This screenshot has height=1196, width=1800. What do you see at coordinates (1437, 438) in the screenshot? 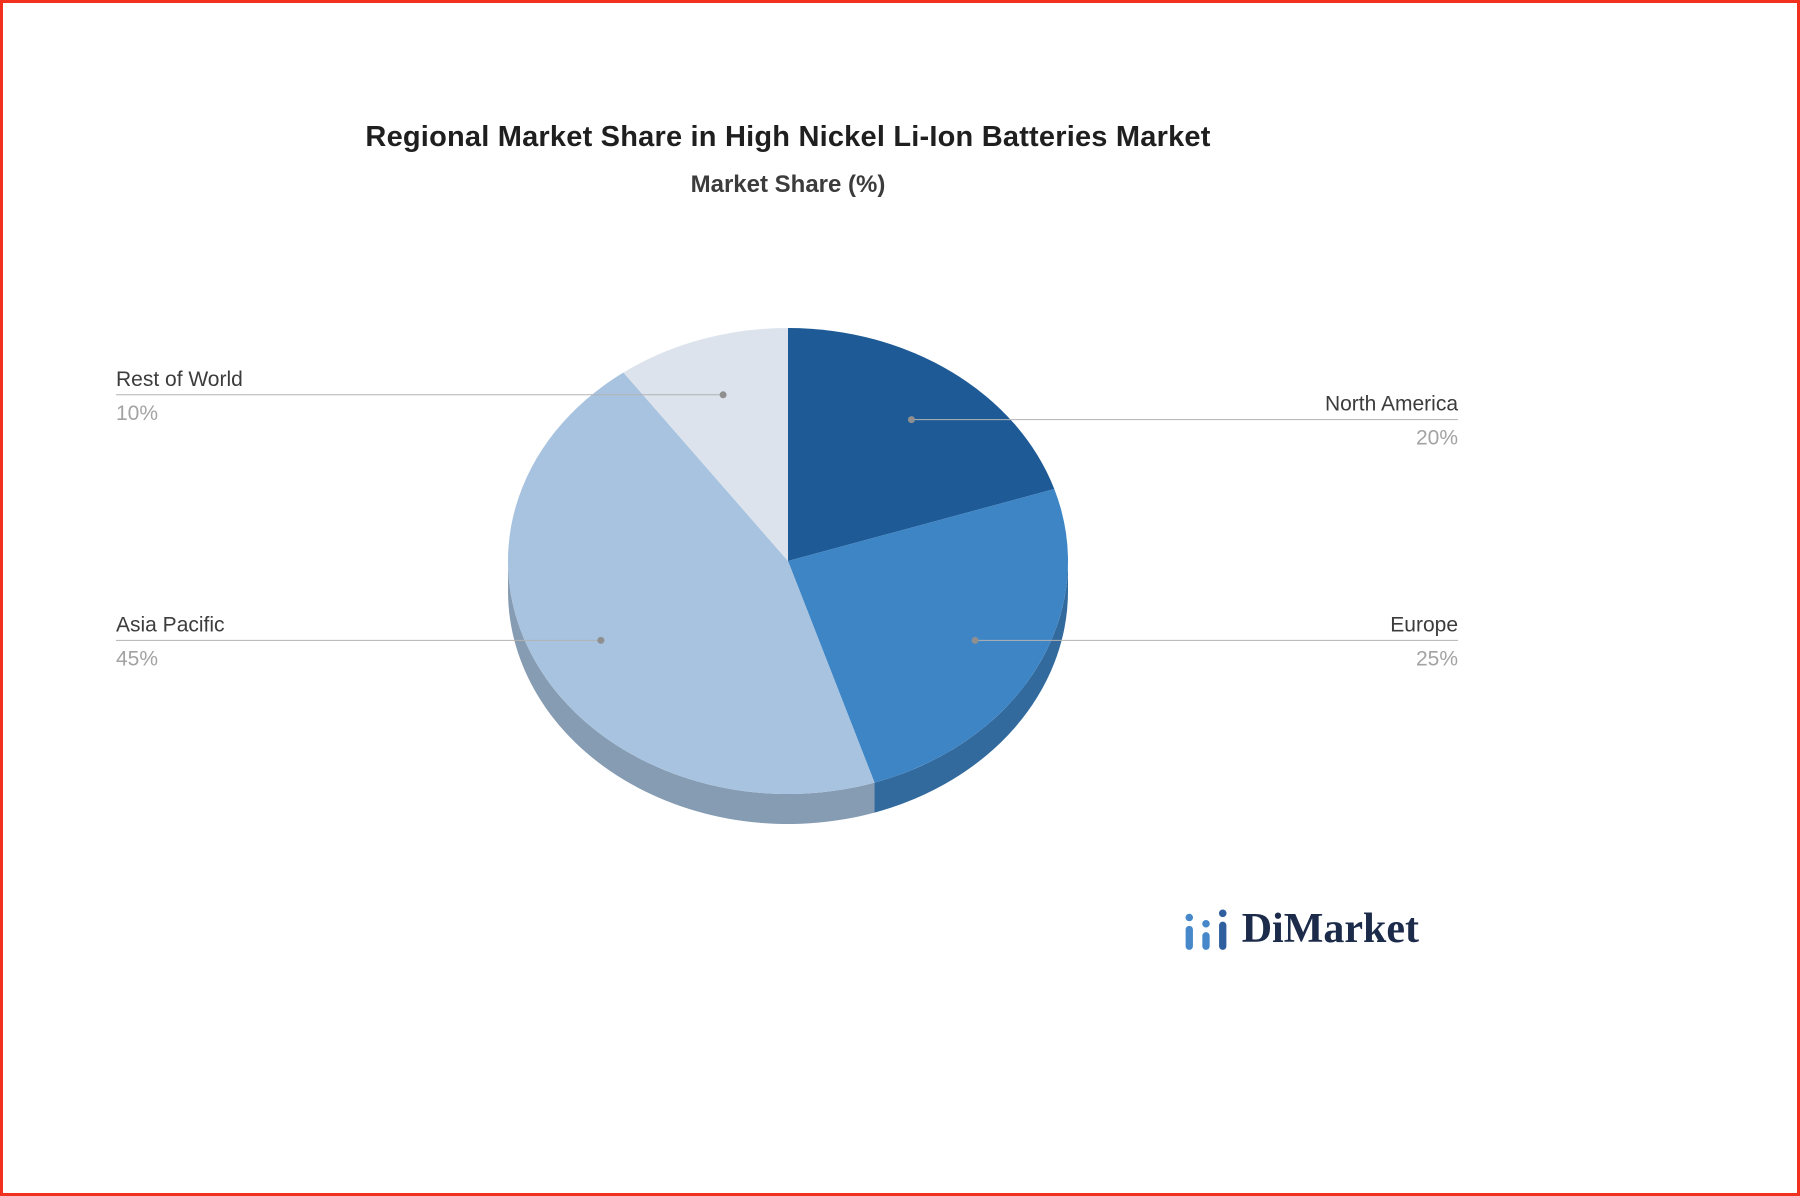
I see `callout-value: 20%` at bounding box center [1437, 438].